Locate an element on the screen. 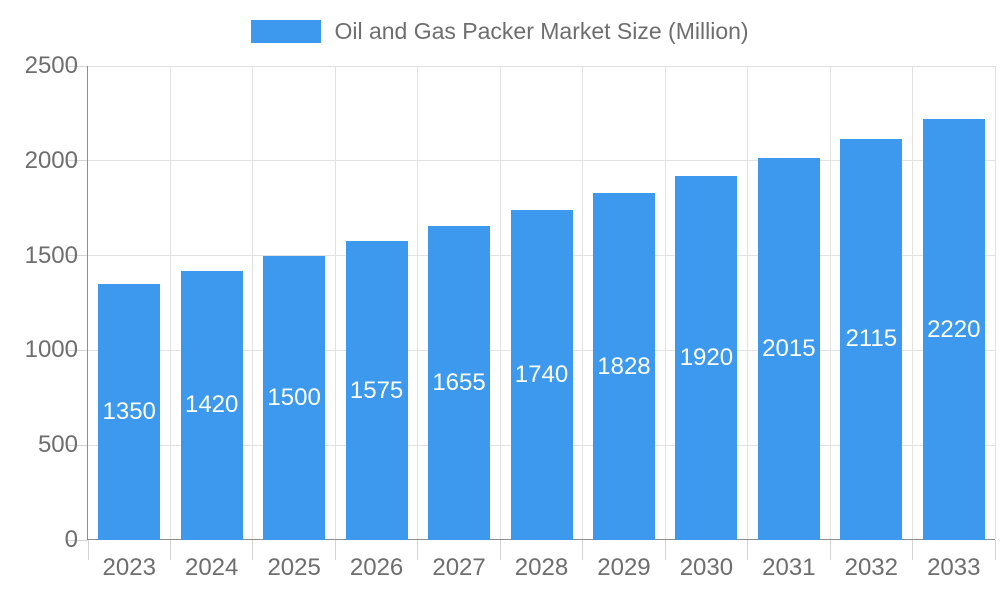 Image resolution: width=1000 pixels, height=600 pixels. bar-value-label: 1350 is located at coordinates (129, 411).